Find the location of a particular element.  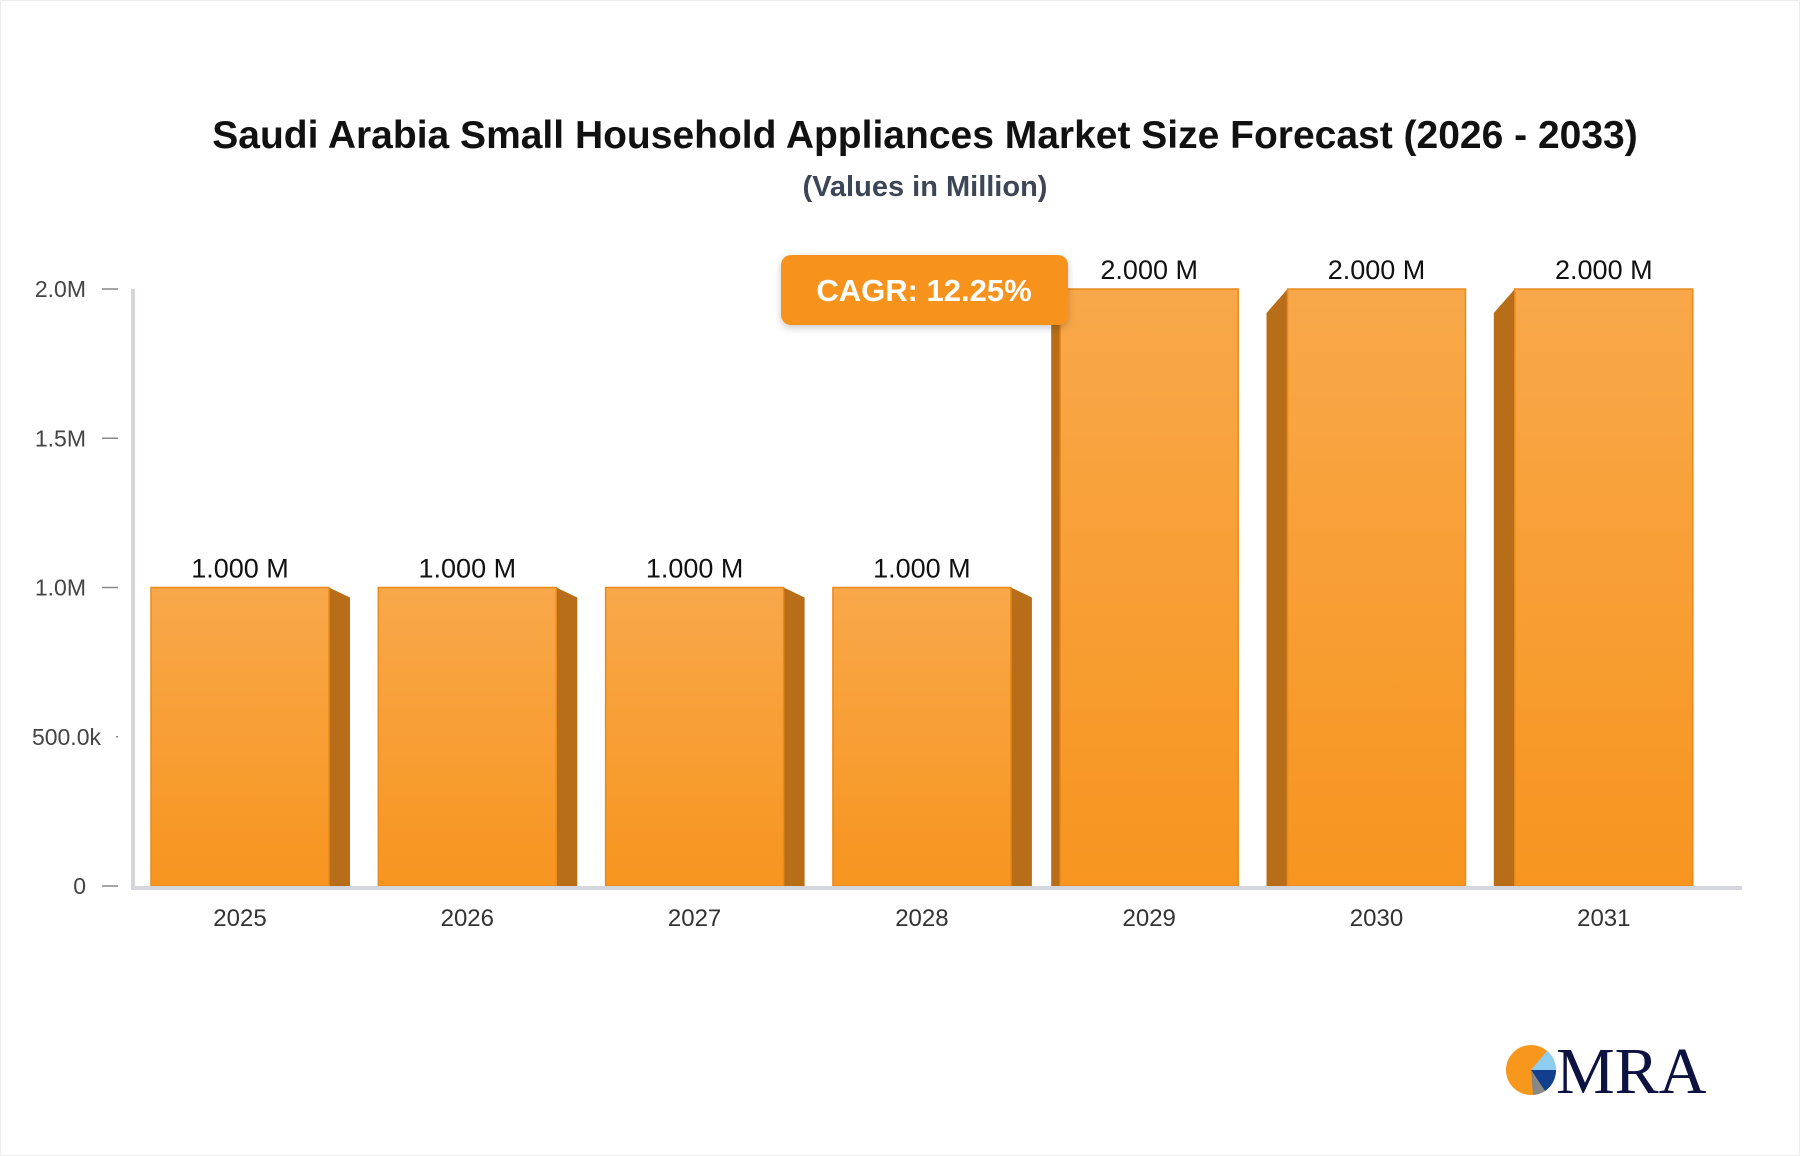

bar-2025: 1.000 M is located at coordinates (250, 720).